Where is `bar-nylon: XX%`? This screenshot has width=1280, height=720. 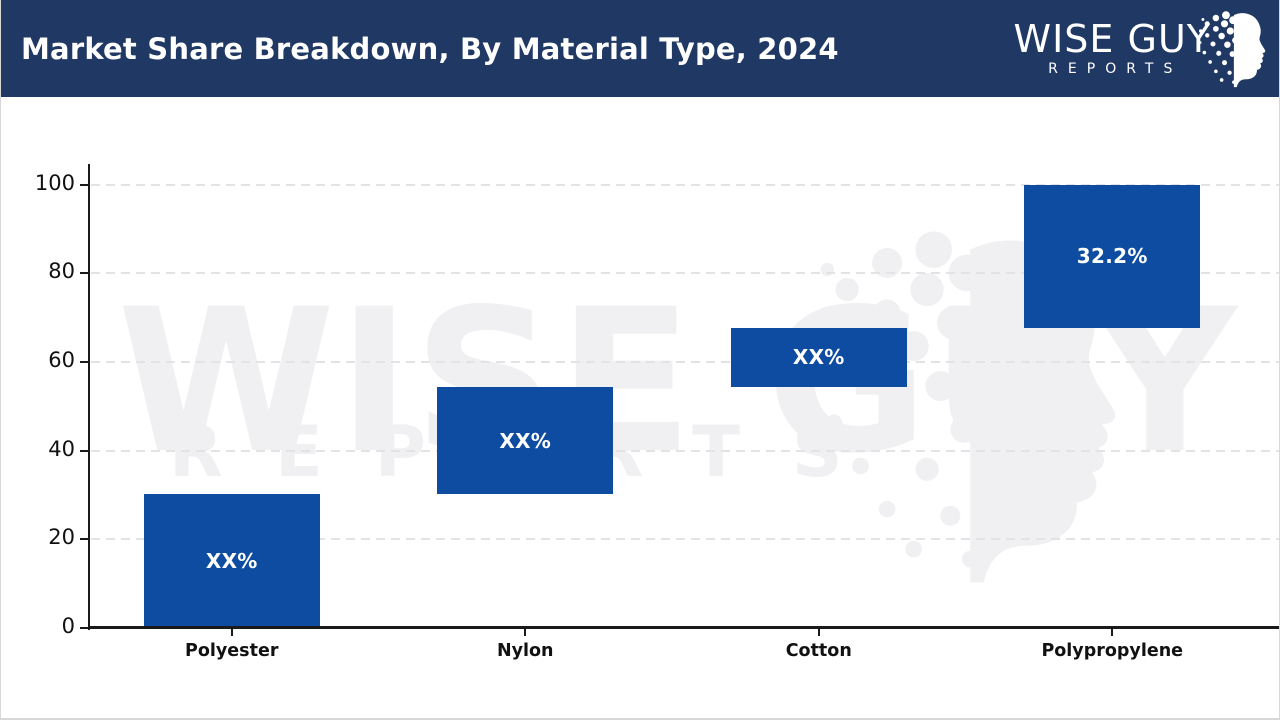 bar-nylon: XX% is located at coordinates (525, 440).